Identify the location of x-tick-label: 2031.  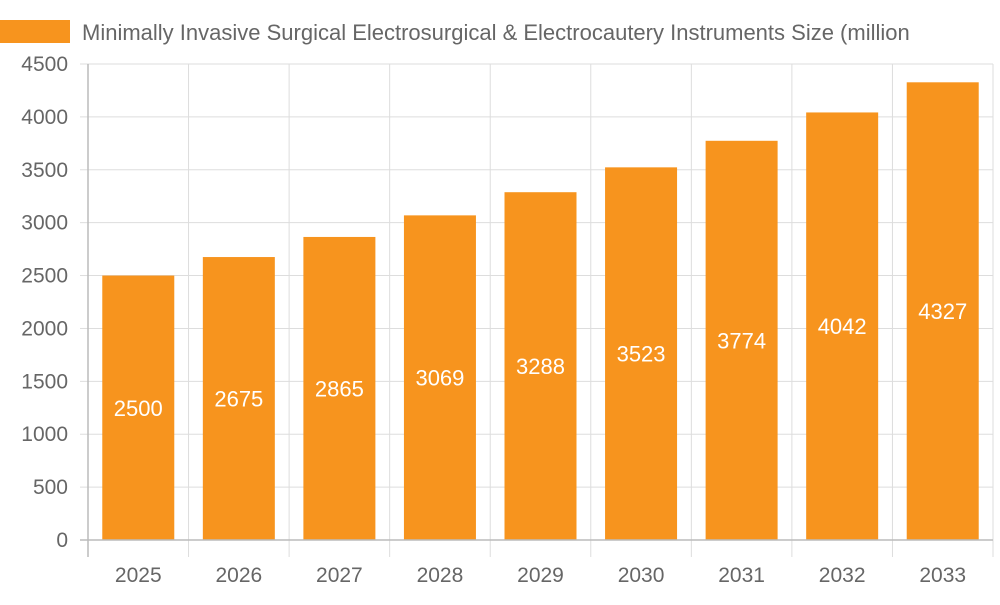
(741, 575).